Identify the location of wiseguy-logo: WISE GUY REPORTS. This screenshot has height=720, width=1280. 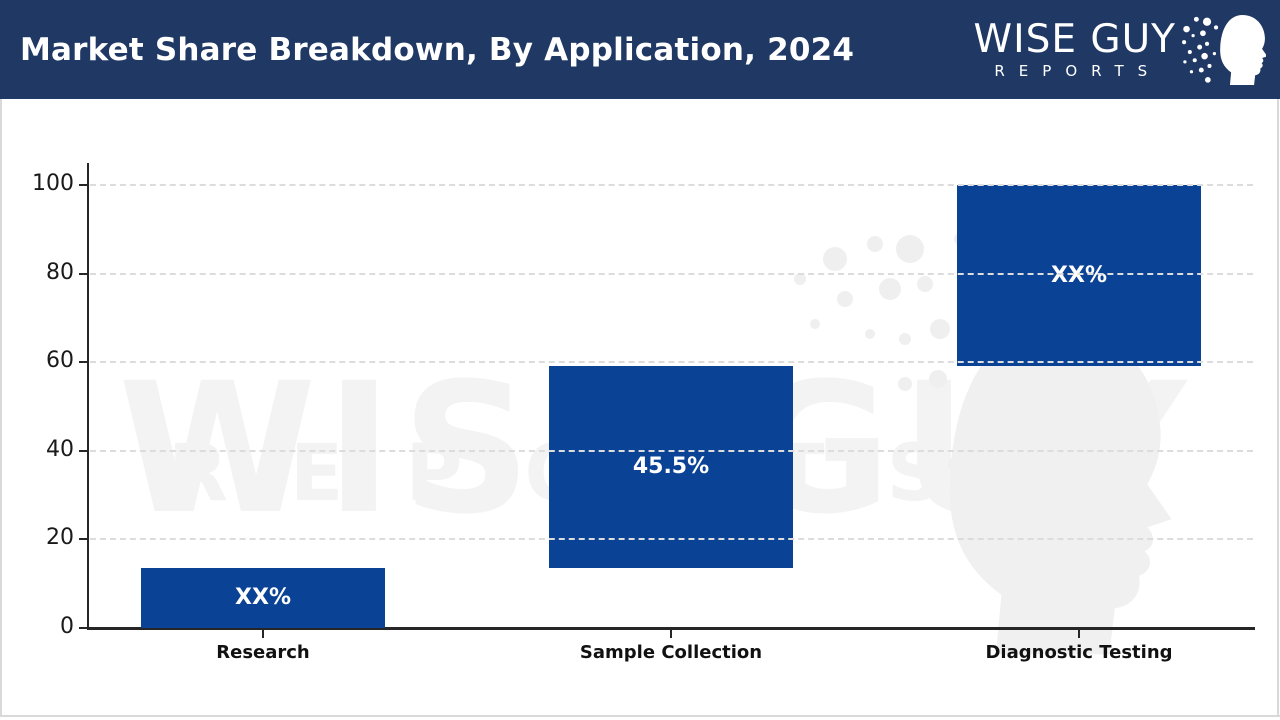
(1120, 50).